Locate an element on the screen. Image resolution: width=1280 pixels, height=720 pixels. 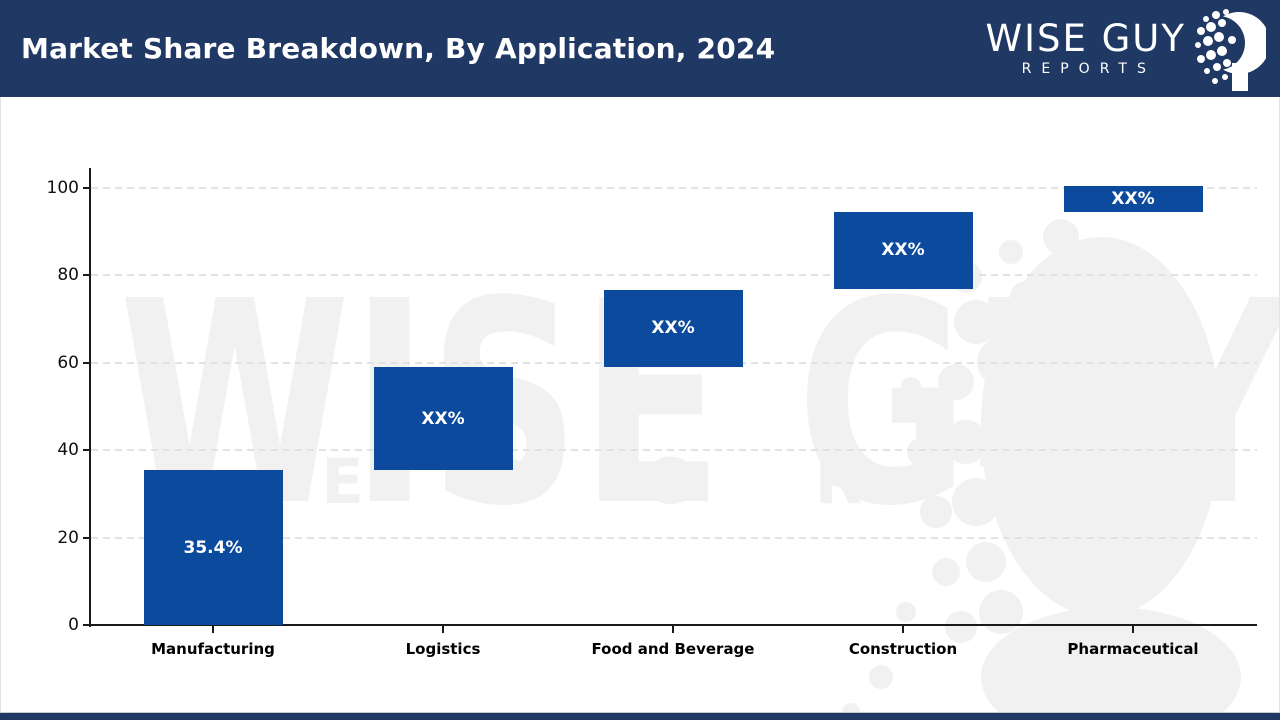
brand-logo-text: WISE GUY REPORTS is located at coordinates (1086, 48).